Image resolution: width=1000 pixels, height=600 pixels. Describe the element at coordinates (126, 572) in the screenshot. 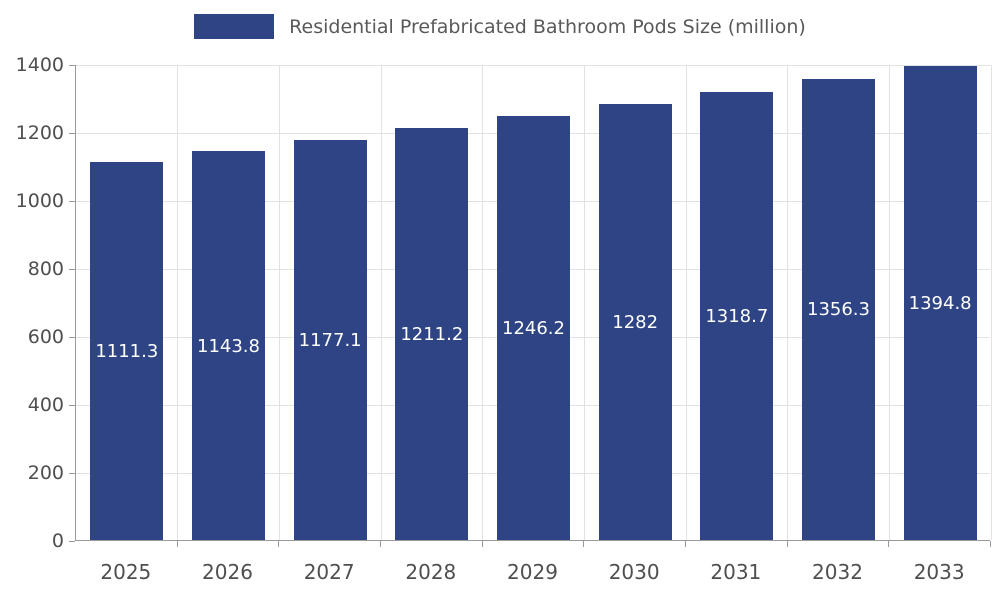

I see `x-tick-label: 2025` at that location.